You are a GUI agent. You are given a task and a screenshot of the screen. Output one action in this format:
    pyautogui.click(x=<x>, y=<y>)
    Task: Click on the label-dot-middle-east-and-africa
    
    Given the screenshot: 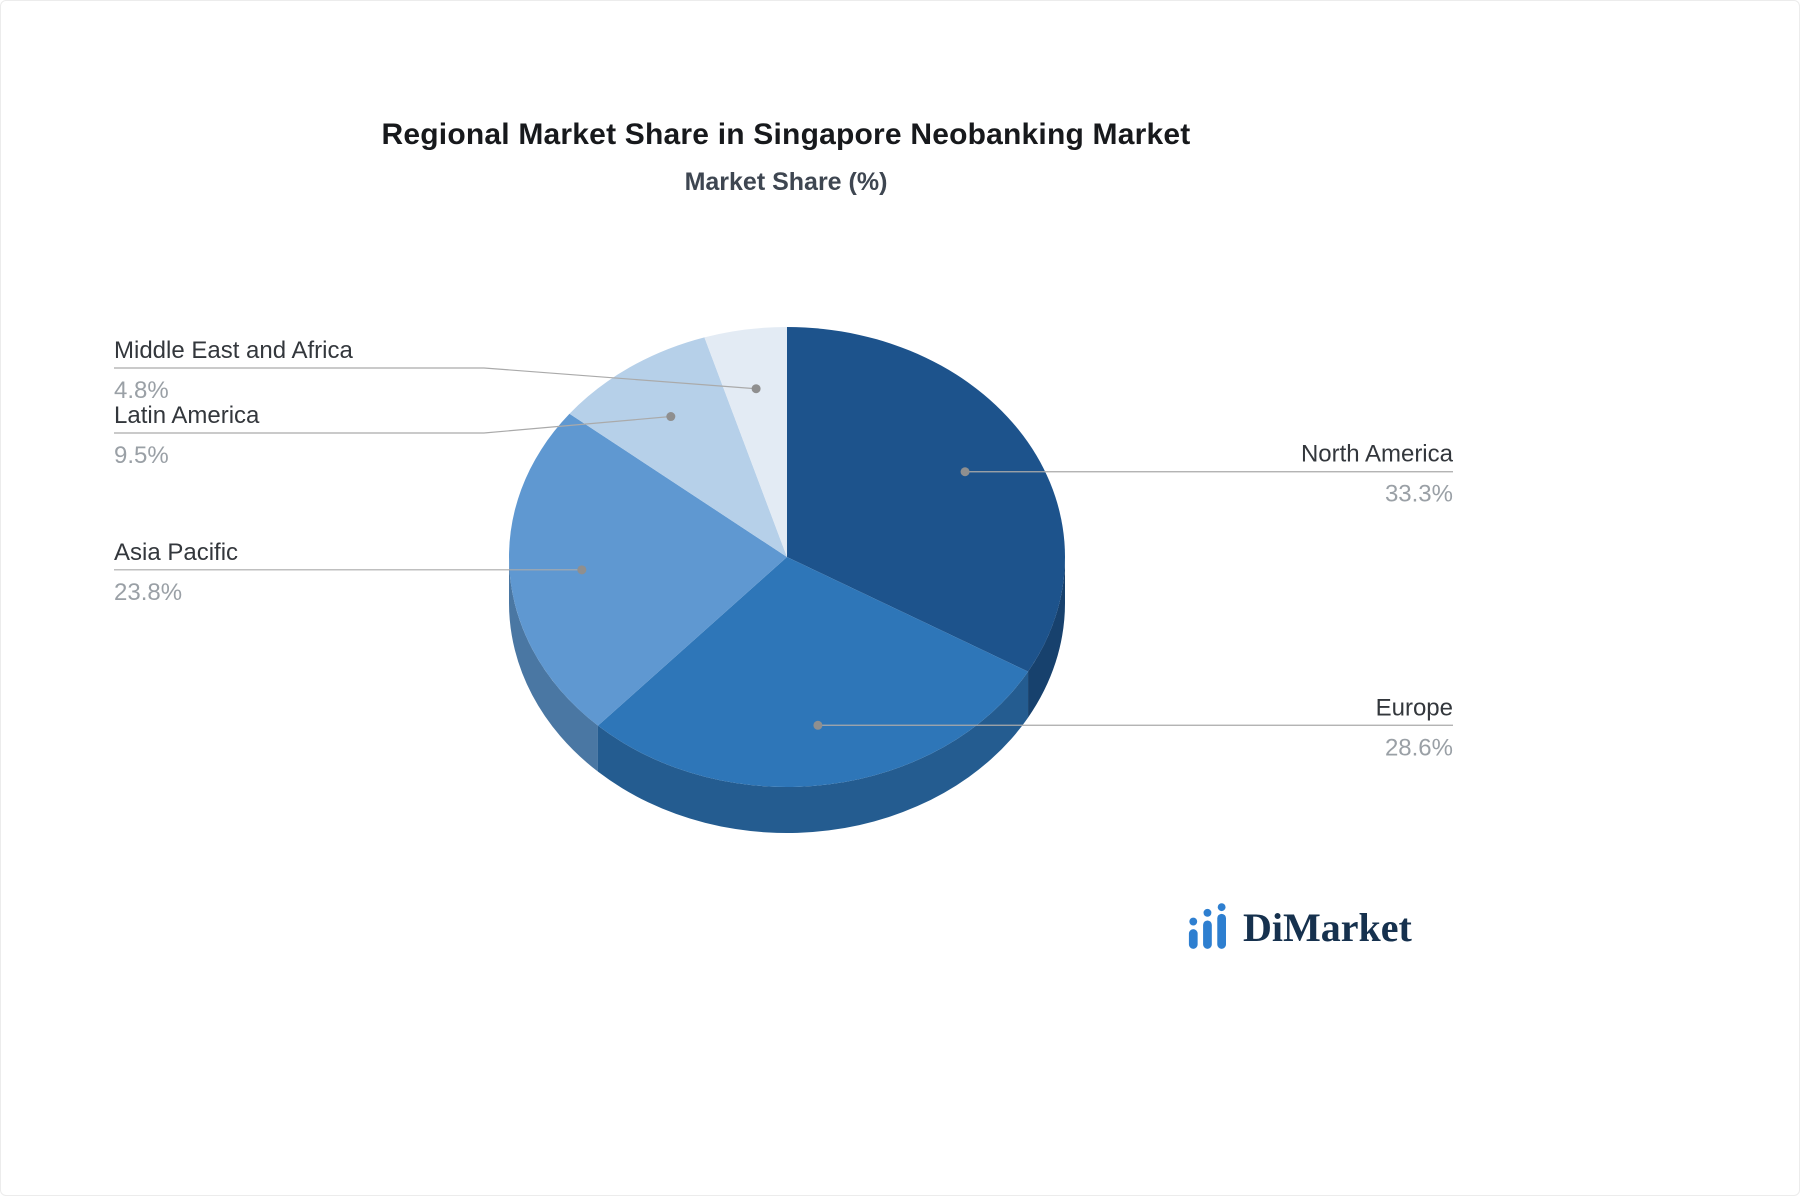 What is the action you would take?
    pyautogui.click(x=756, y=389)
    